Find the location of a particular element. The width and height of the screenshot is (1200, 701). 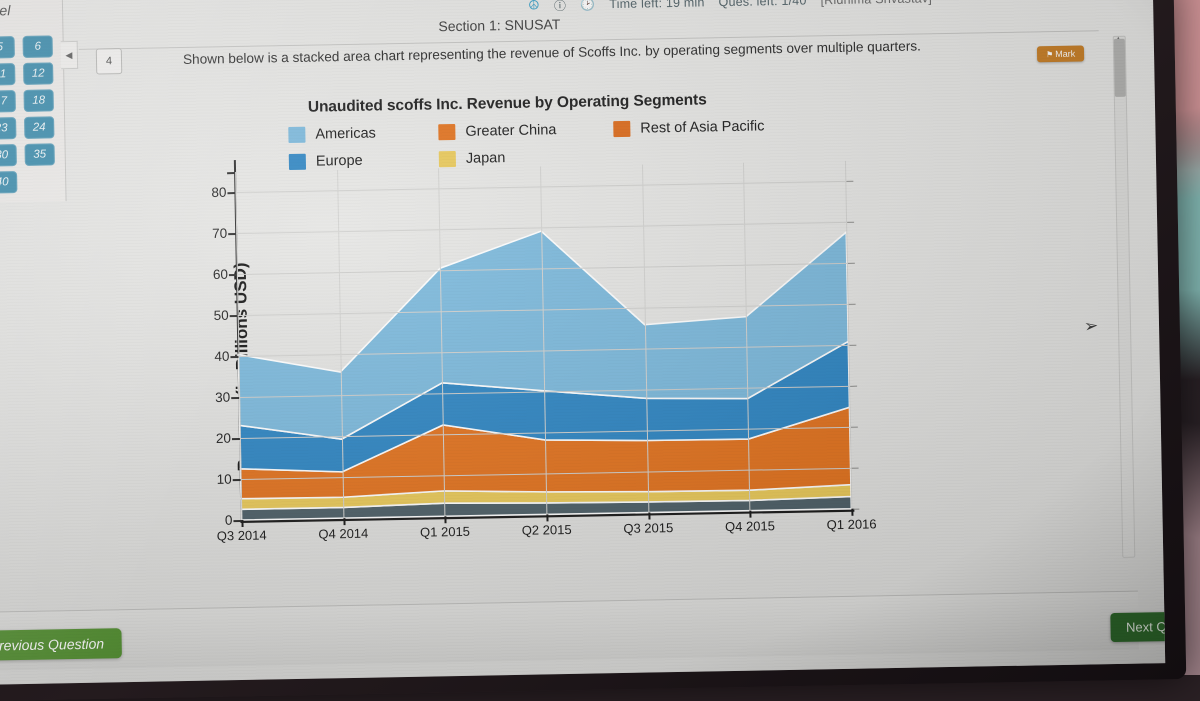

question-tile: 30 is located at coordinates (8, 155).